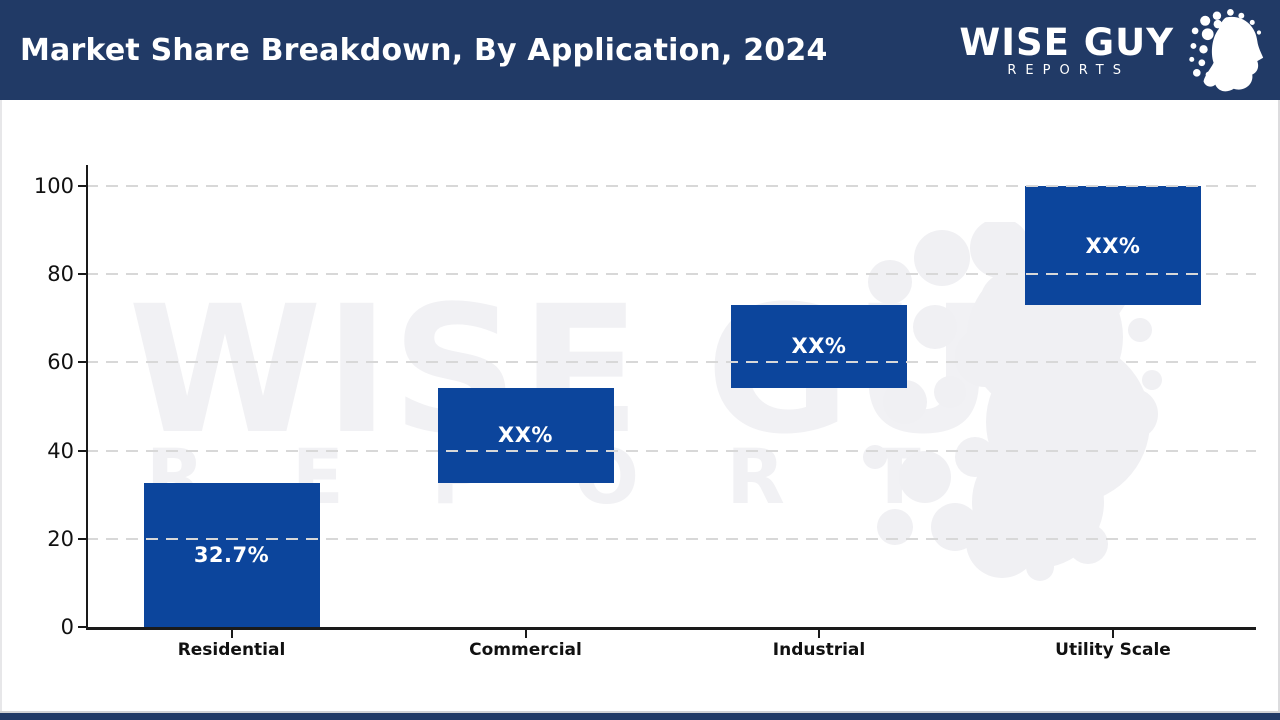 This screenshot has height=720, width=1280. I want to click on x-tick-label-1: Commercial, so click(525, 650).